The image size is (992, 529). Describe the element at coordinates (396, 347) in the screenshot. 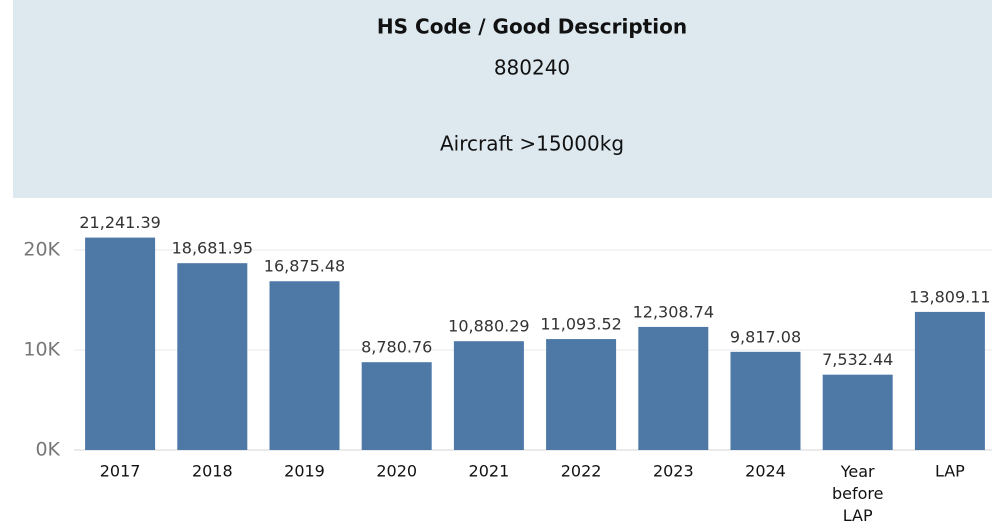

I see `value-label: 8,780.76` at that location.